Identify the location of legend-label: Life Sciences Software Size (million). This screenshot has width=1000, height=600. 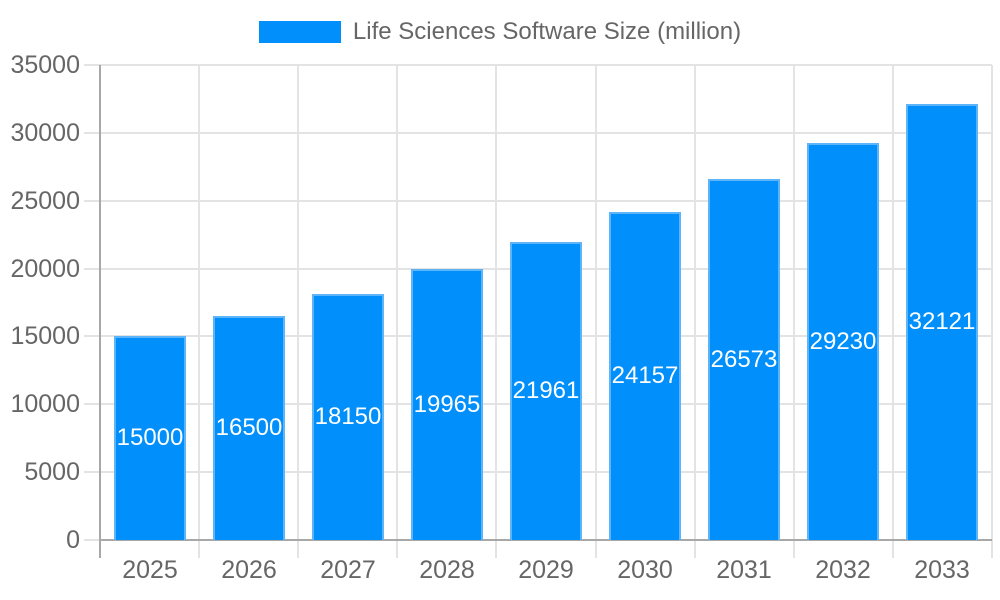
(547, 31).